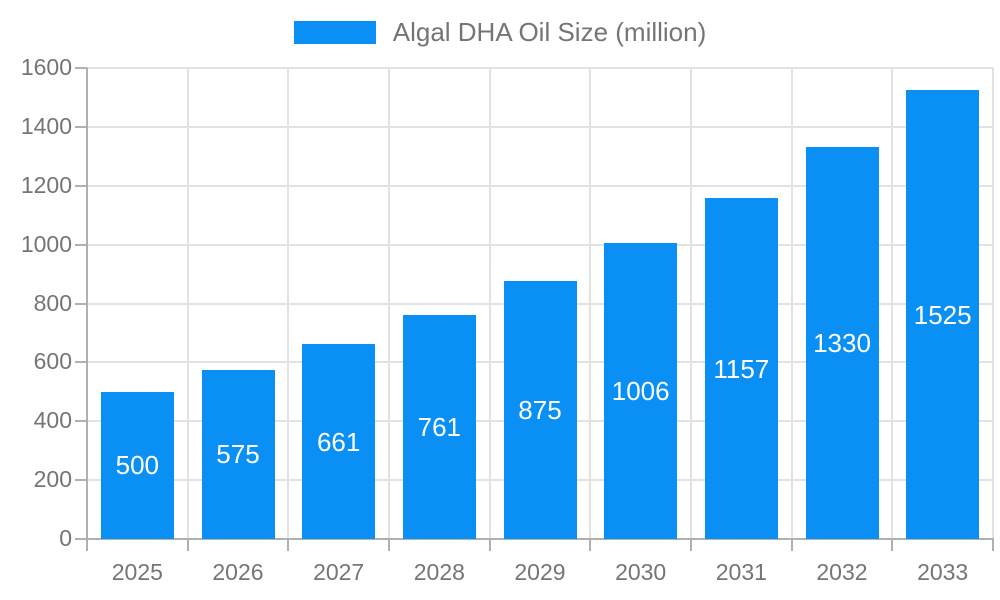 This screenshot has width=1000, height=600. Describe the element at coordinates (52, 479) in the screenshot. I see `y-axis-tick-label: 200` at that location.